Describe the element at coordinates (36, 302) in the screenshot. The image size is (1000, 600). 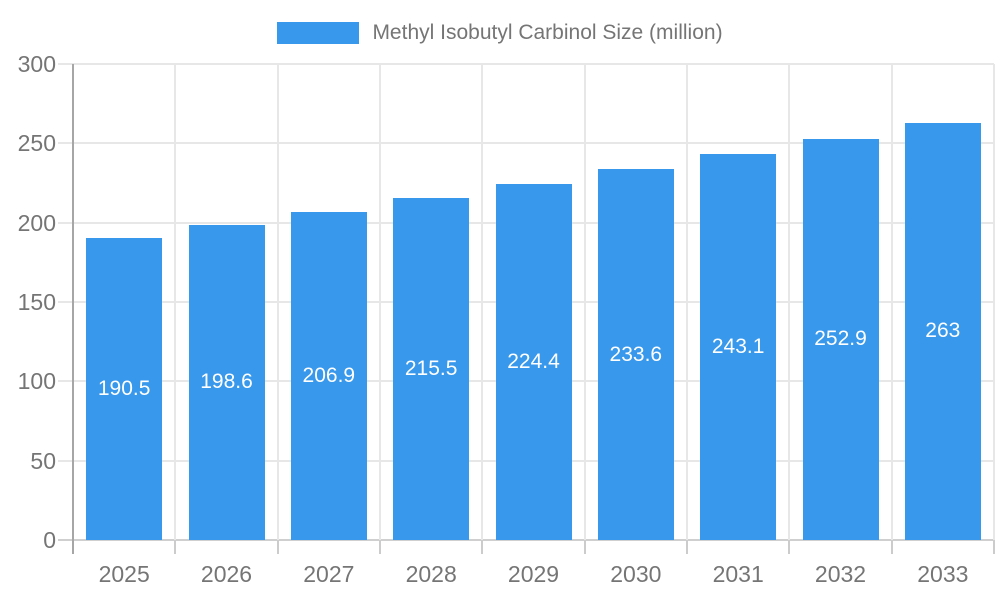
I see `y-axis-tick-label: 150` at that location.